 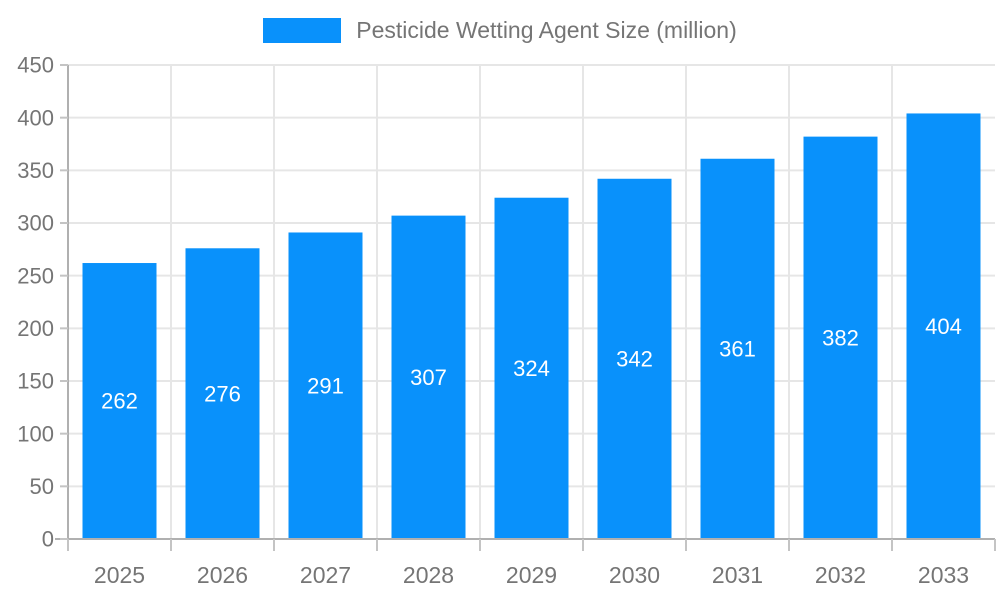 What do you see at coordinates (35, 223) in the screenshot?
I see `y-tick-label: 300` at bounding box center [35, 223].